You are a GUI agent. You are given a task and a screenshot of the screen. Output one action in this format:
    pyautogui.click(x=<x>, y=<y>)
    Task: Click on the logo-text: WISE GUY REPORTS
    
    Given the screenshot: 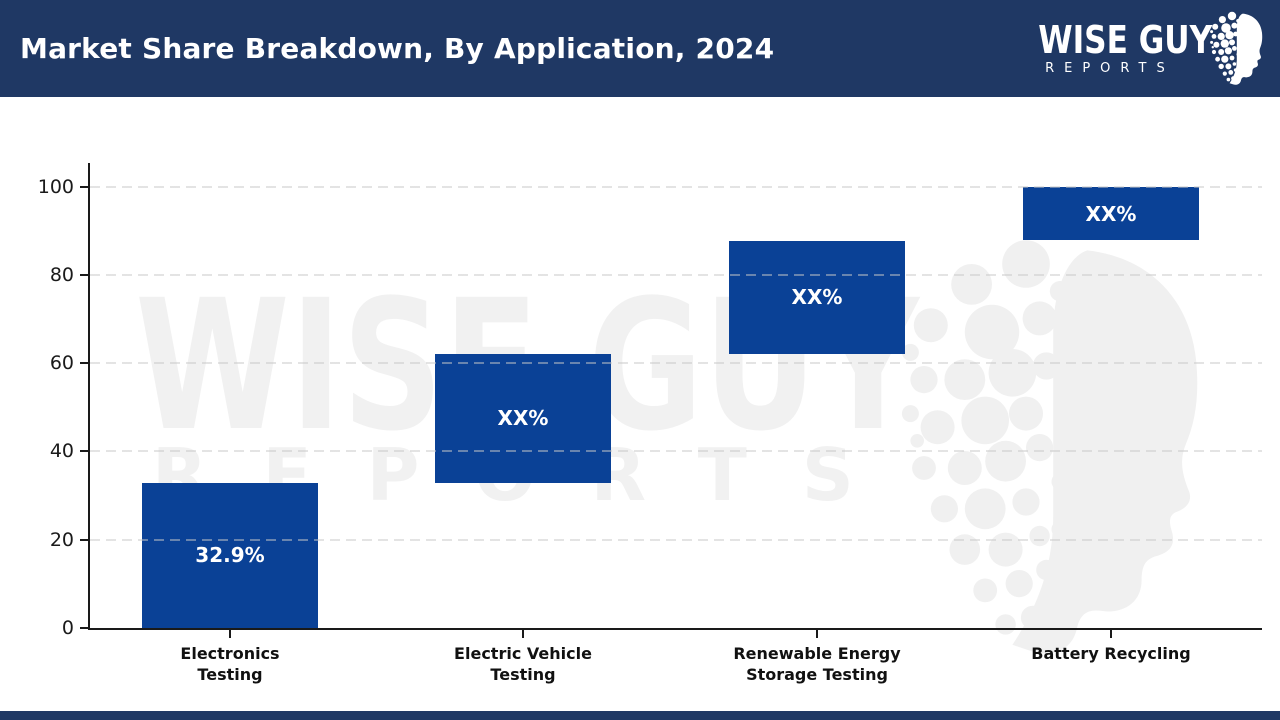 What is the action you would take?
    pyautogui.click(x=1106, y=47)
    